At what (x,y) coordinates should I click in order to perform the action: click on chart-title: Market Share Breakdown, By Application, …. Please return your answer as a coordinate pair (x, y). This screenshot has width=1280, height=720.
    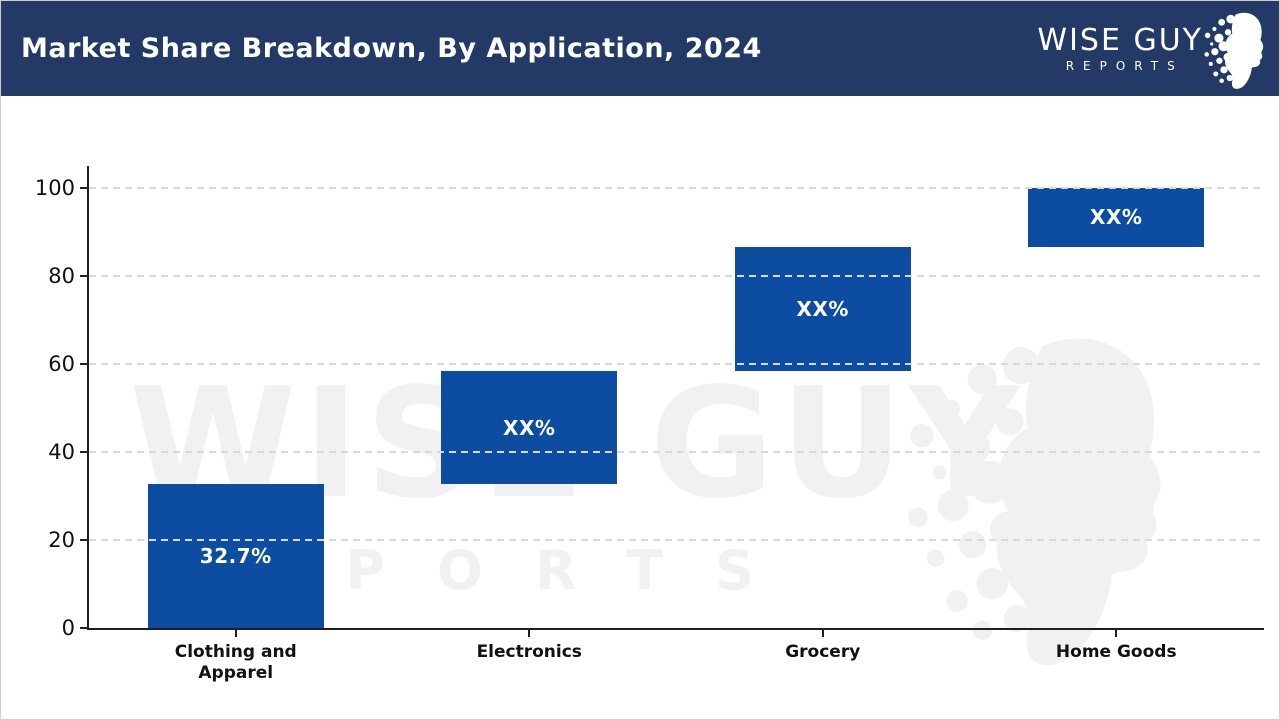
    Looking at the image, I should click on (391, 48).